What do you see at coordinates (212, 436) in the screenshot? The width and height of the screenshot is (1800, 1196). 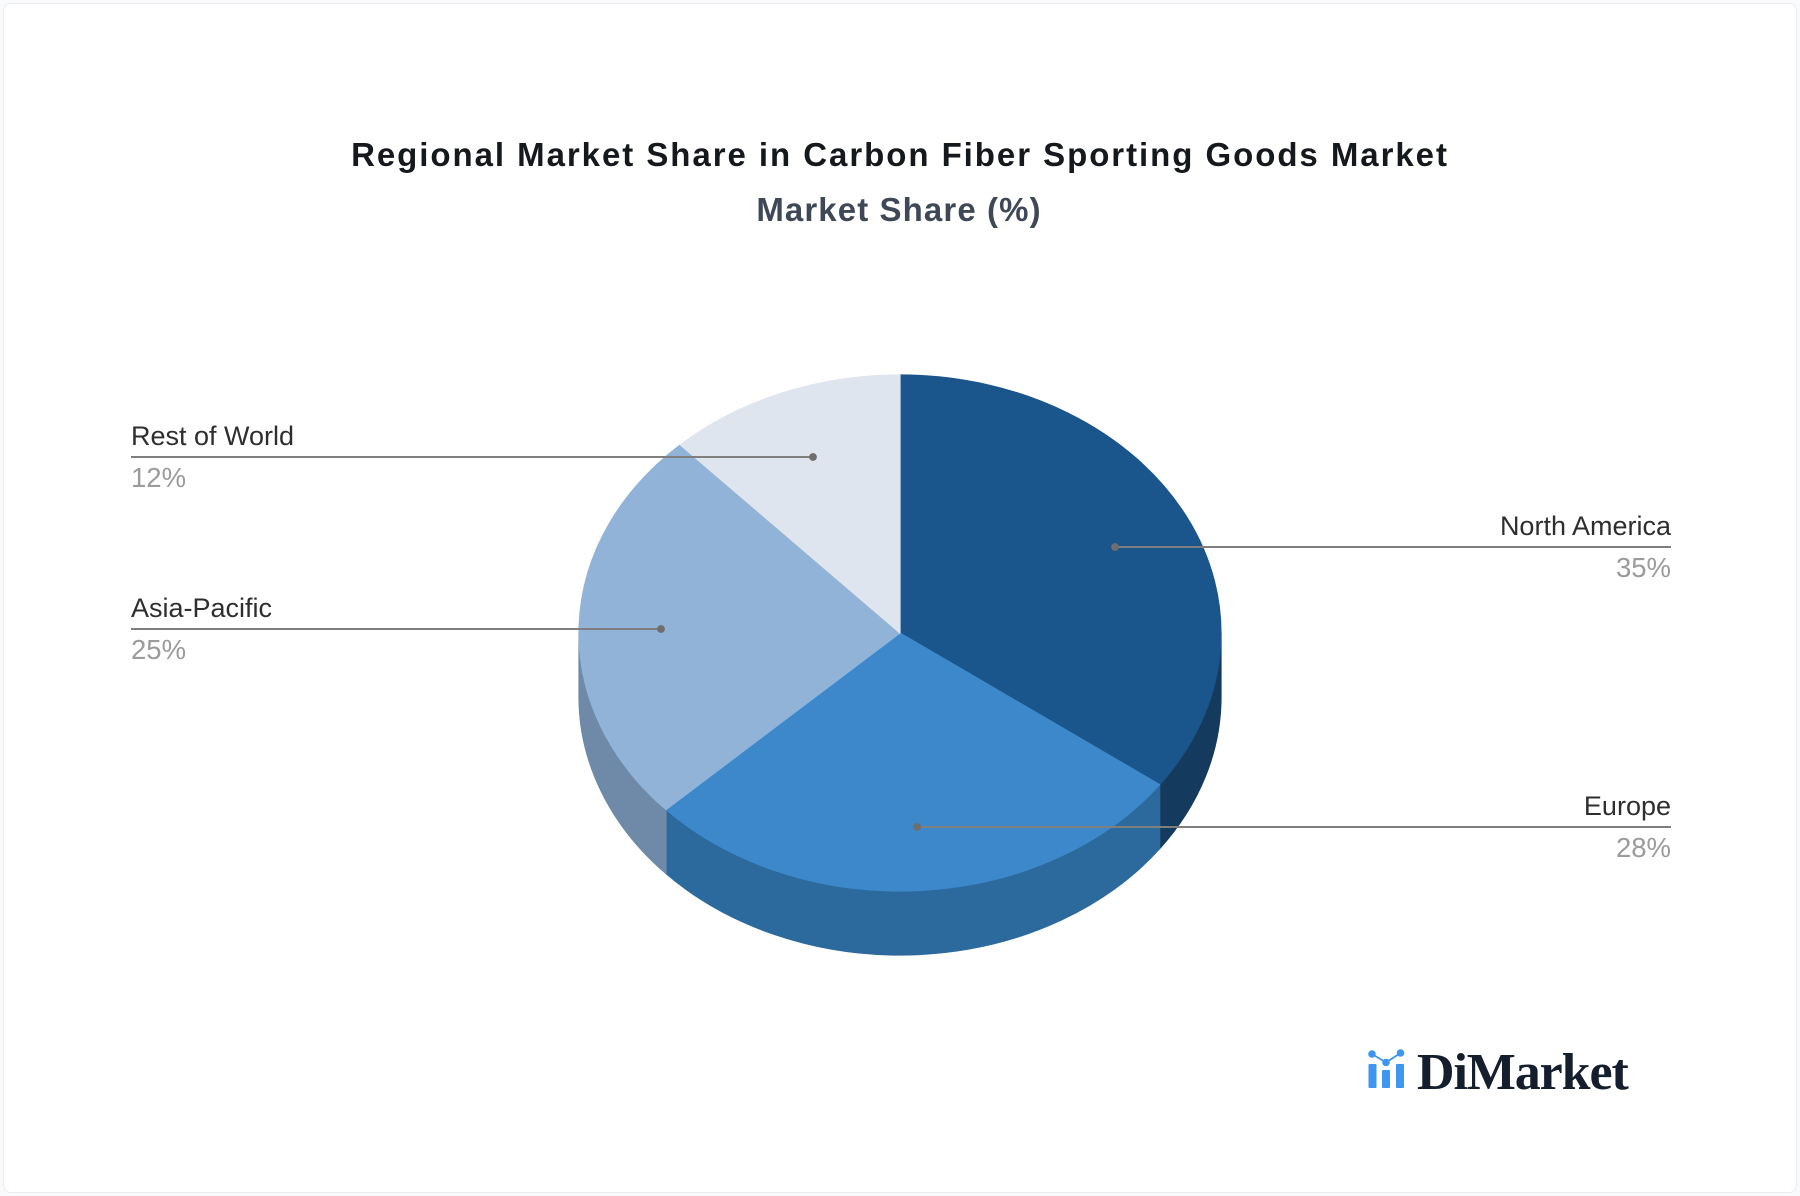 I see `svg-text: Rest of World` at bounding box center [212, 436].